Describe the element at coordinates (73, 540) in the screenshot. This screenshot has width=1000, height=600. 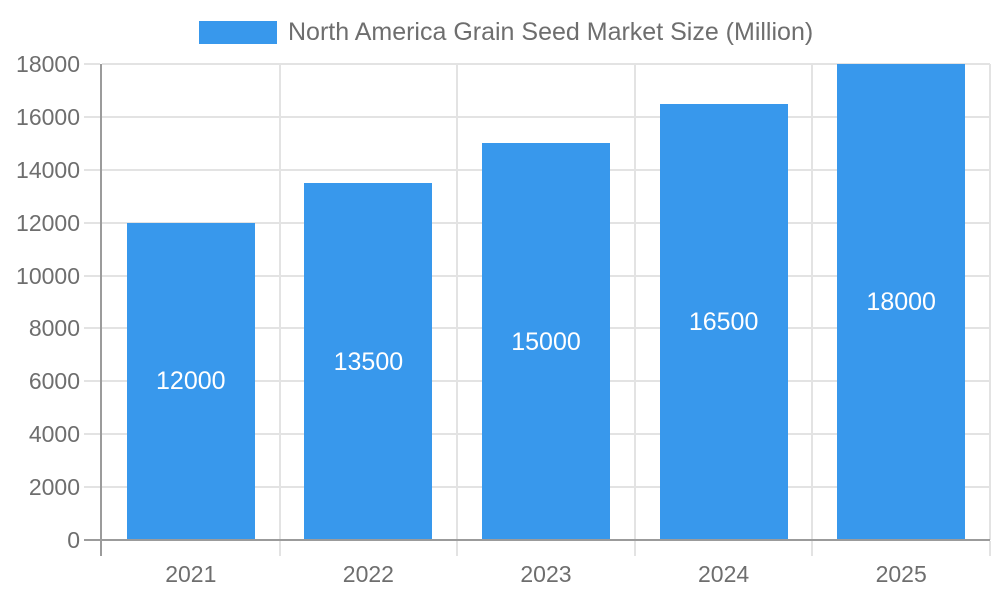
I see `y-tick-label: 0` at that location.